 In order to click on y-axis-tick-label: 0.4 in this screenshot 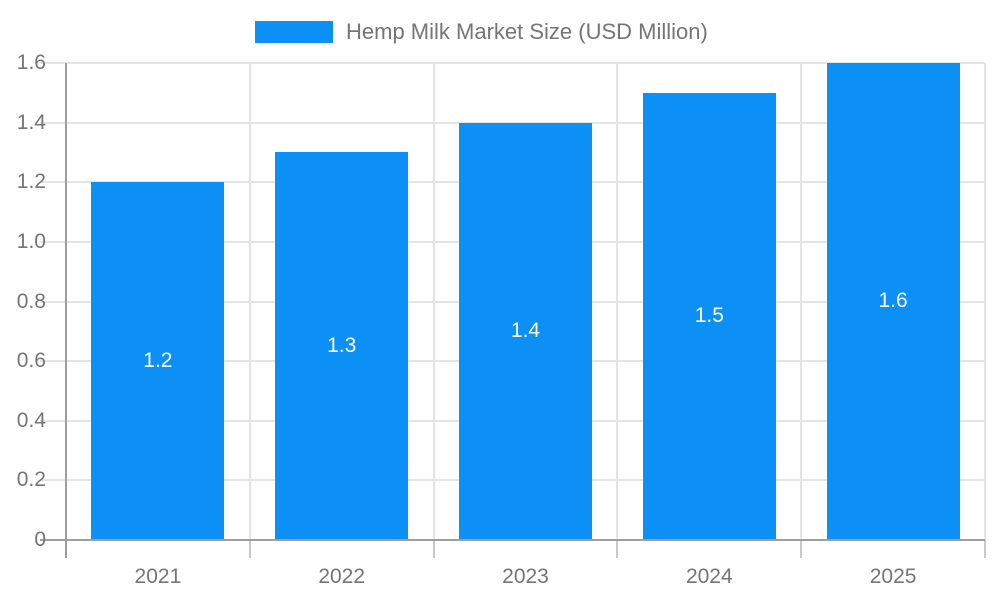, I will do `click(31, 420)`.